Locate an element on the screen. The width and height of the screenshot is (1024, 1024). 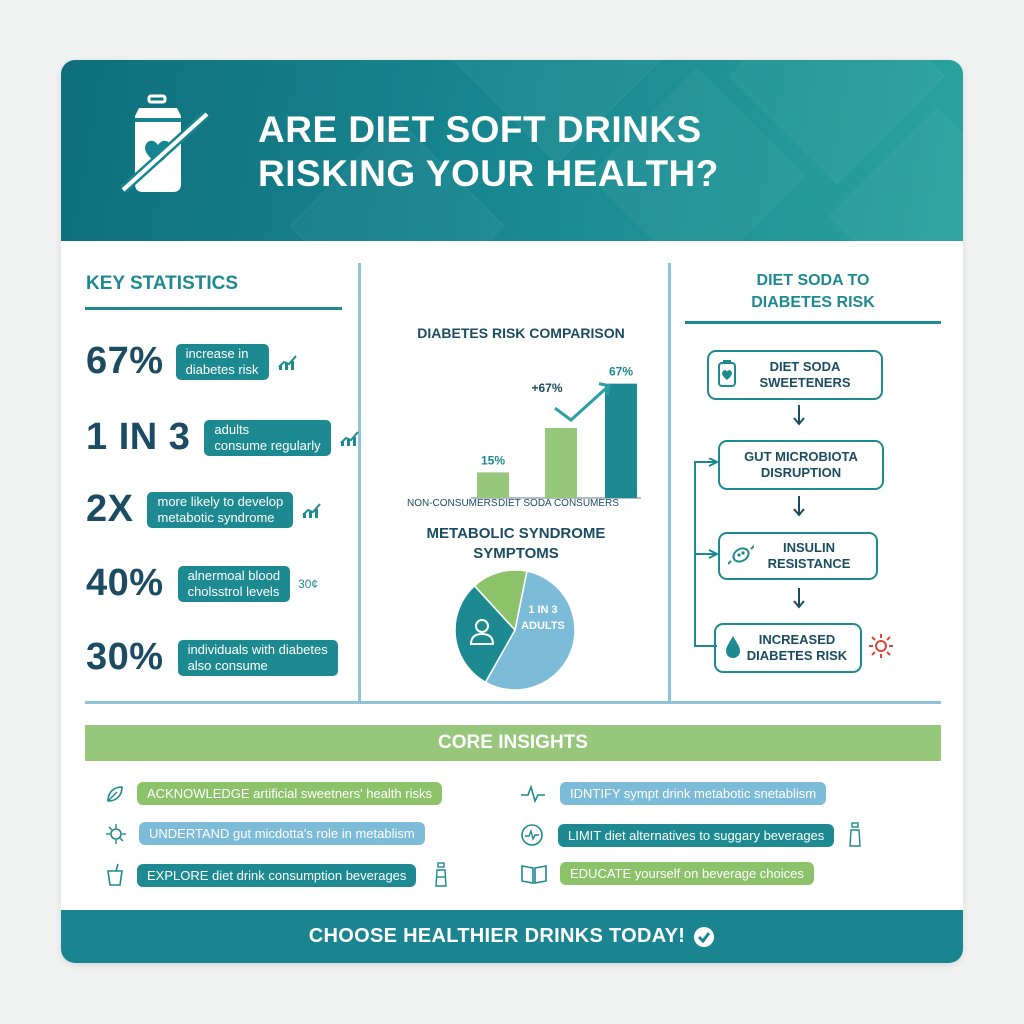
chart-title: DIABETES RISK COMPARISON is located at coordinates (521, 333).